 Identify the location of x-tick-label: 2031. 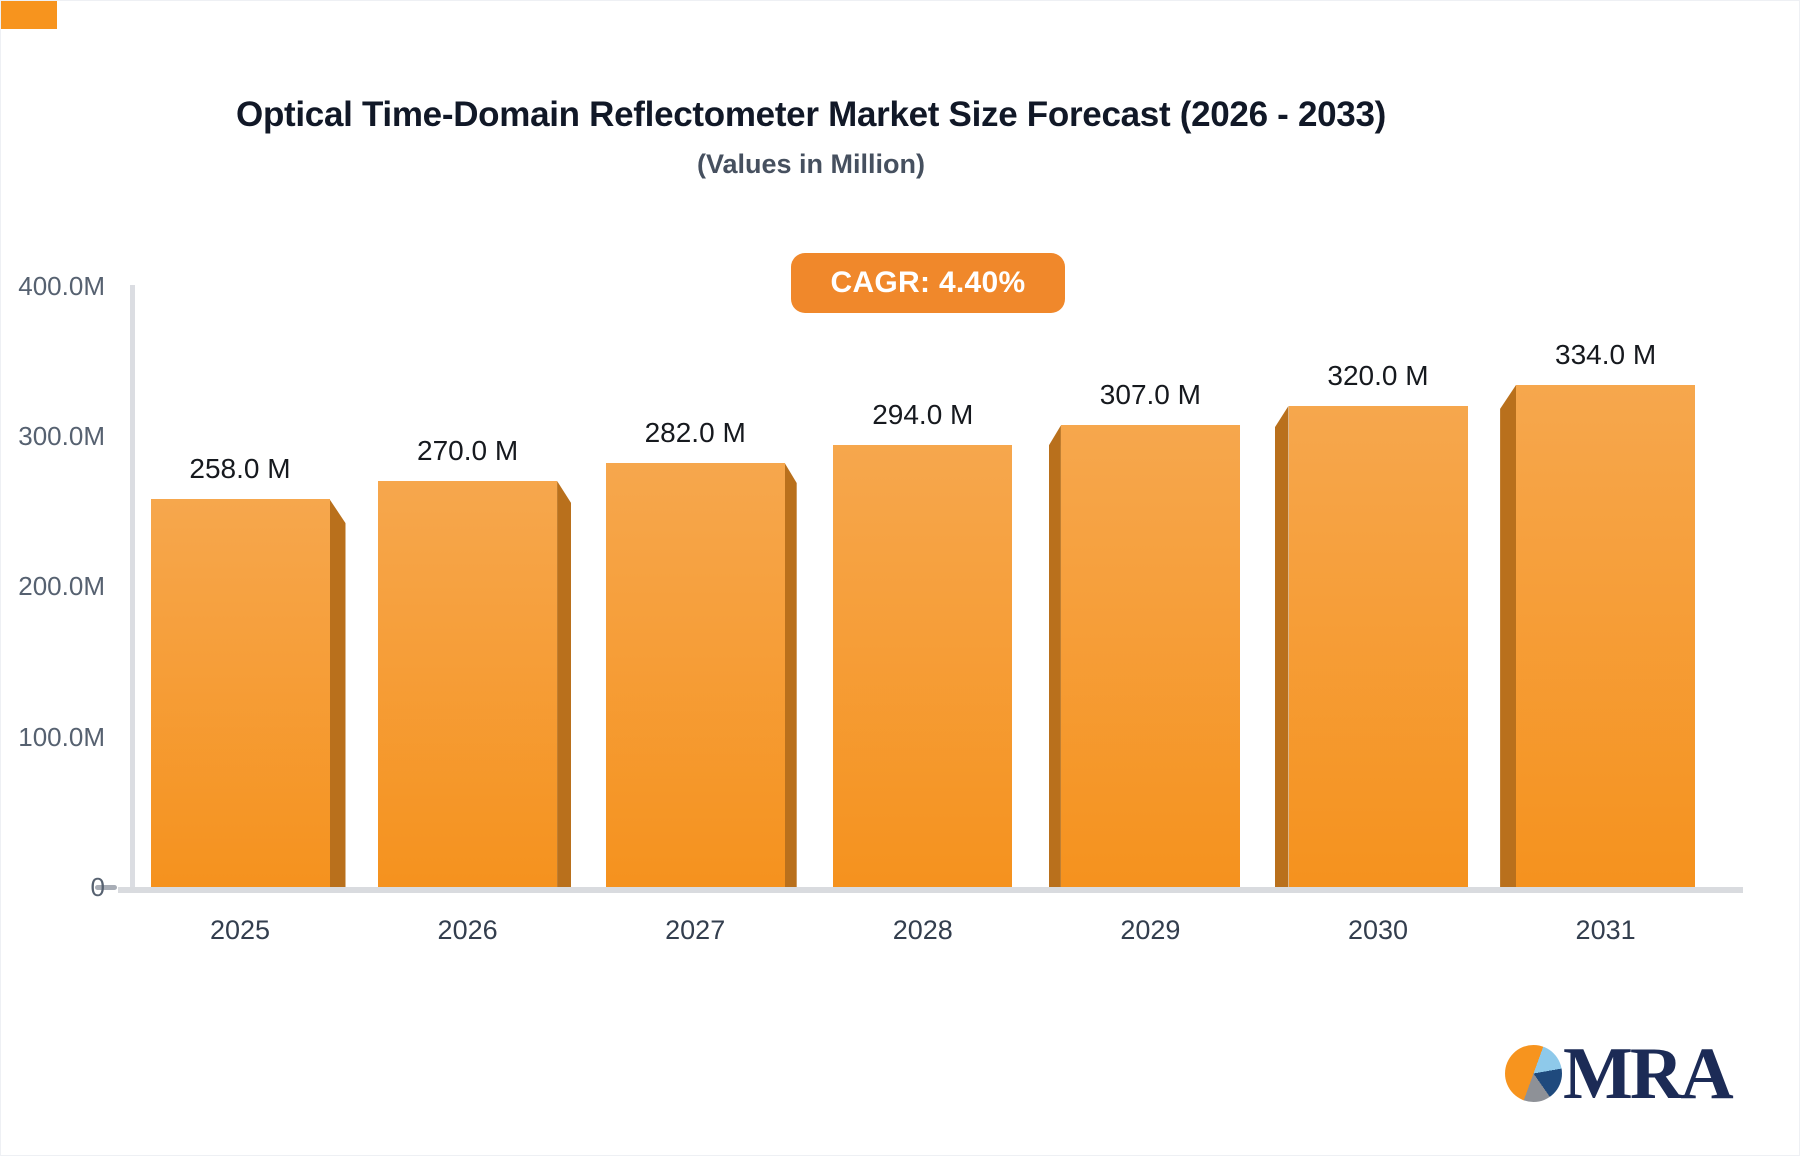
(1605, 930).